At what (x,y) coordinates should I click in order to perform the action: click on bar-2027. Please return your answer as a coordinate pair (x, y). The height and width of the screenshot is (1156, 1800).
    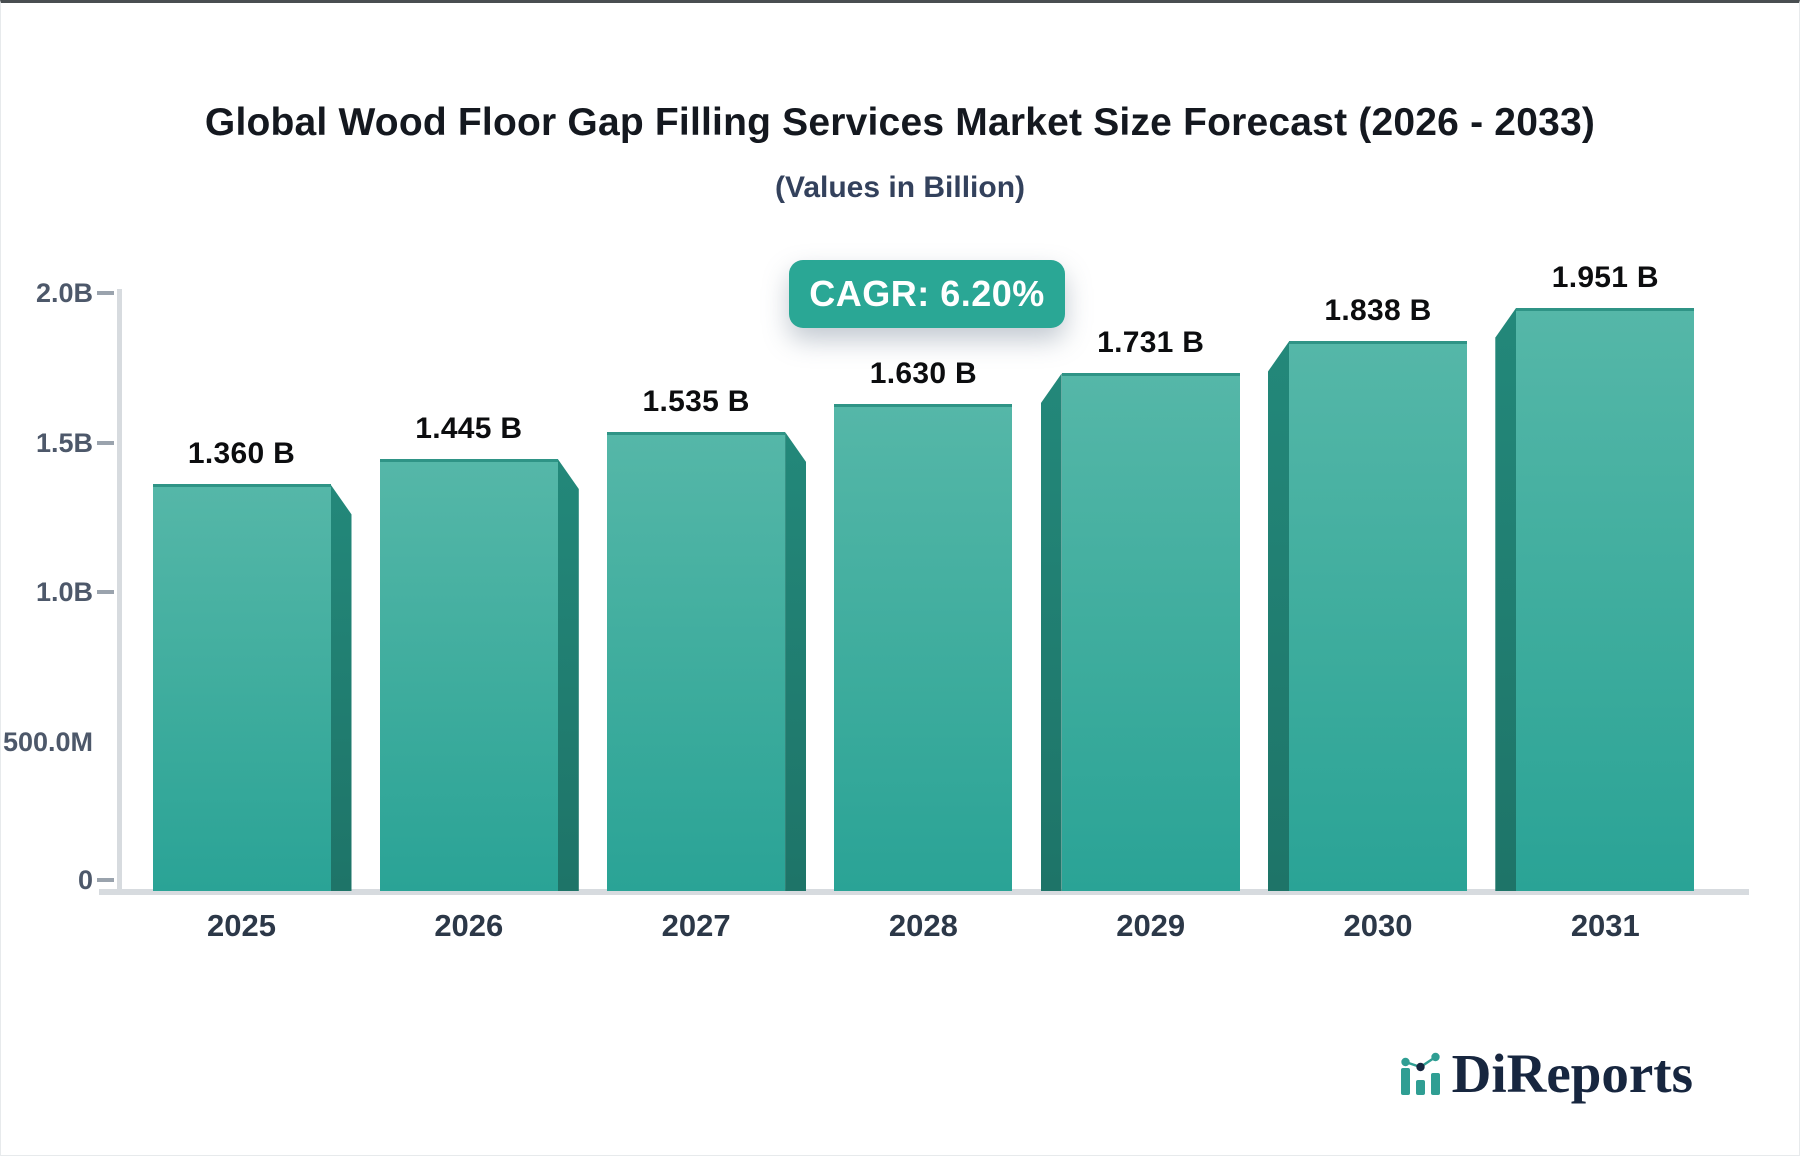
    Looking at the image, I should click on (696, 661).